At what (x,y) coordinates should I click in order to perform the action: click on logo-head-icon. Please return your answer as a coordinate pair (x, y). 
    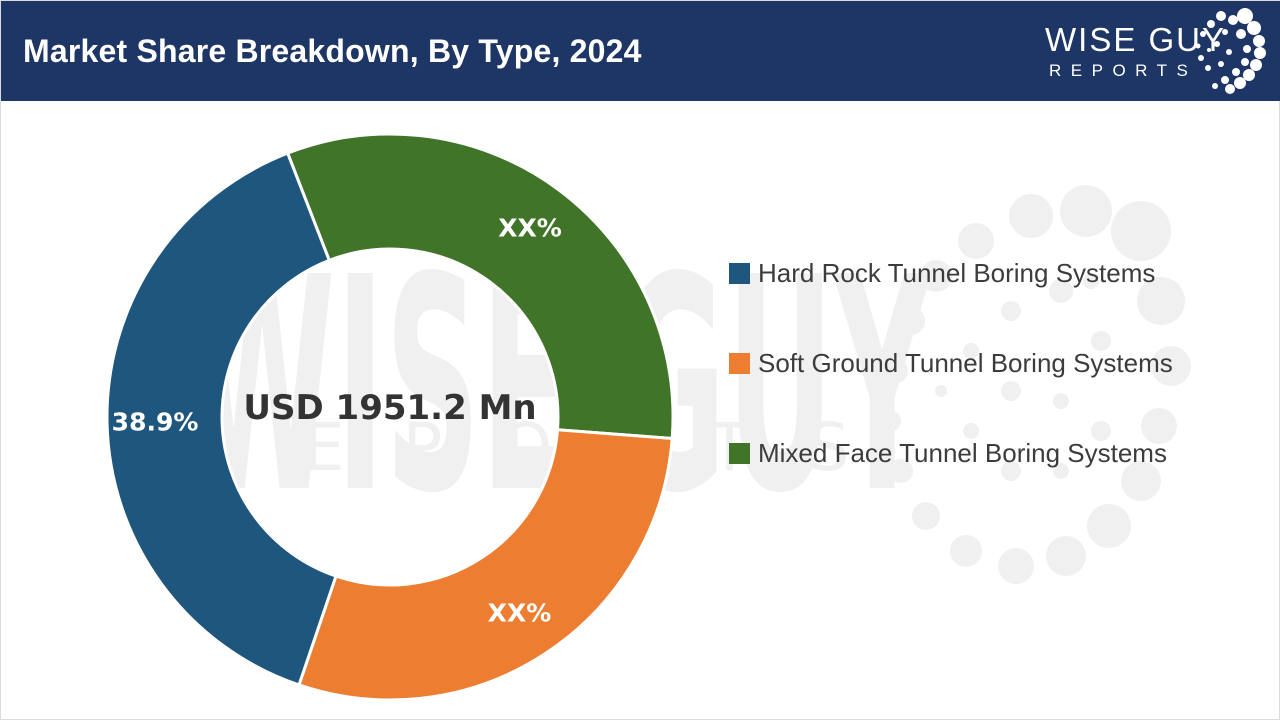
    Looking at the image, I should click on (1230, 51).